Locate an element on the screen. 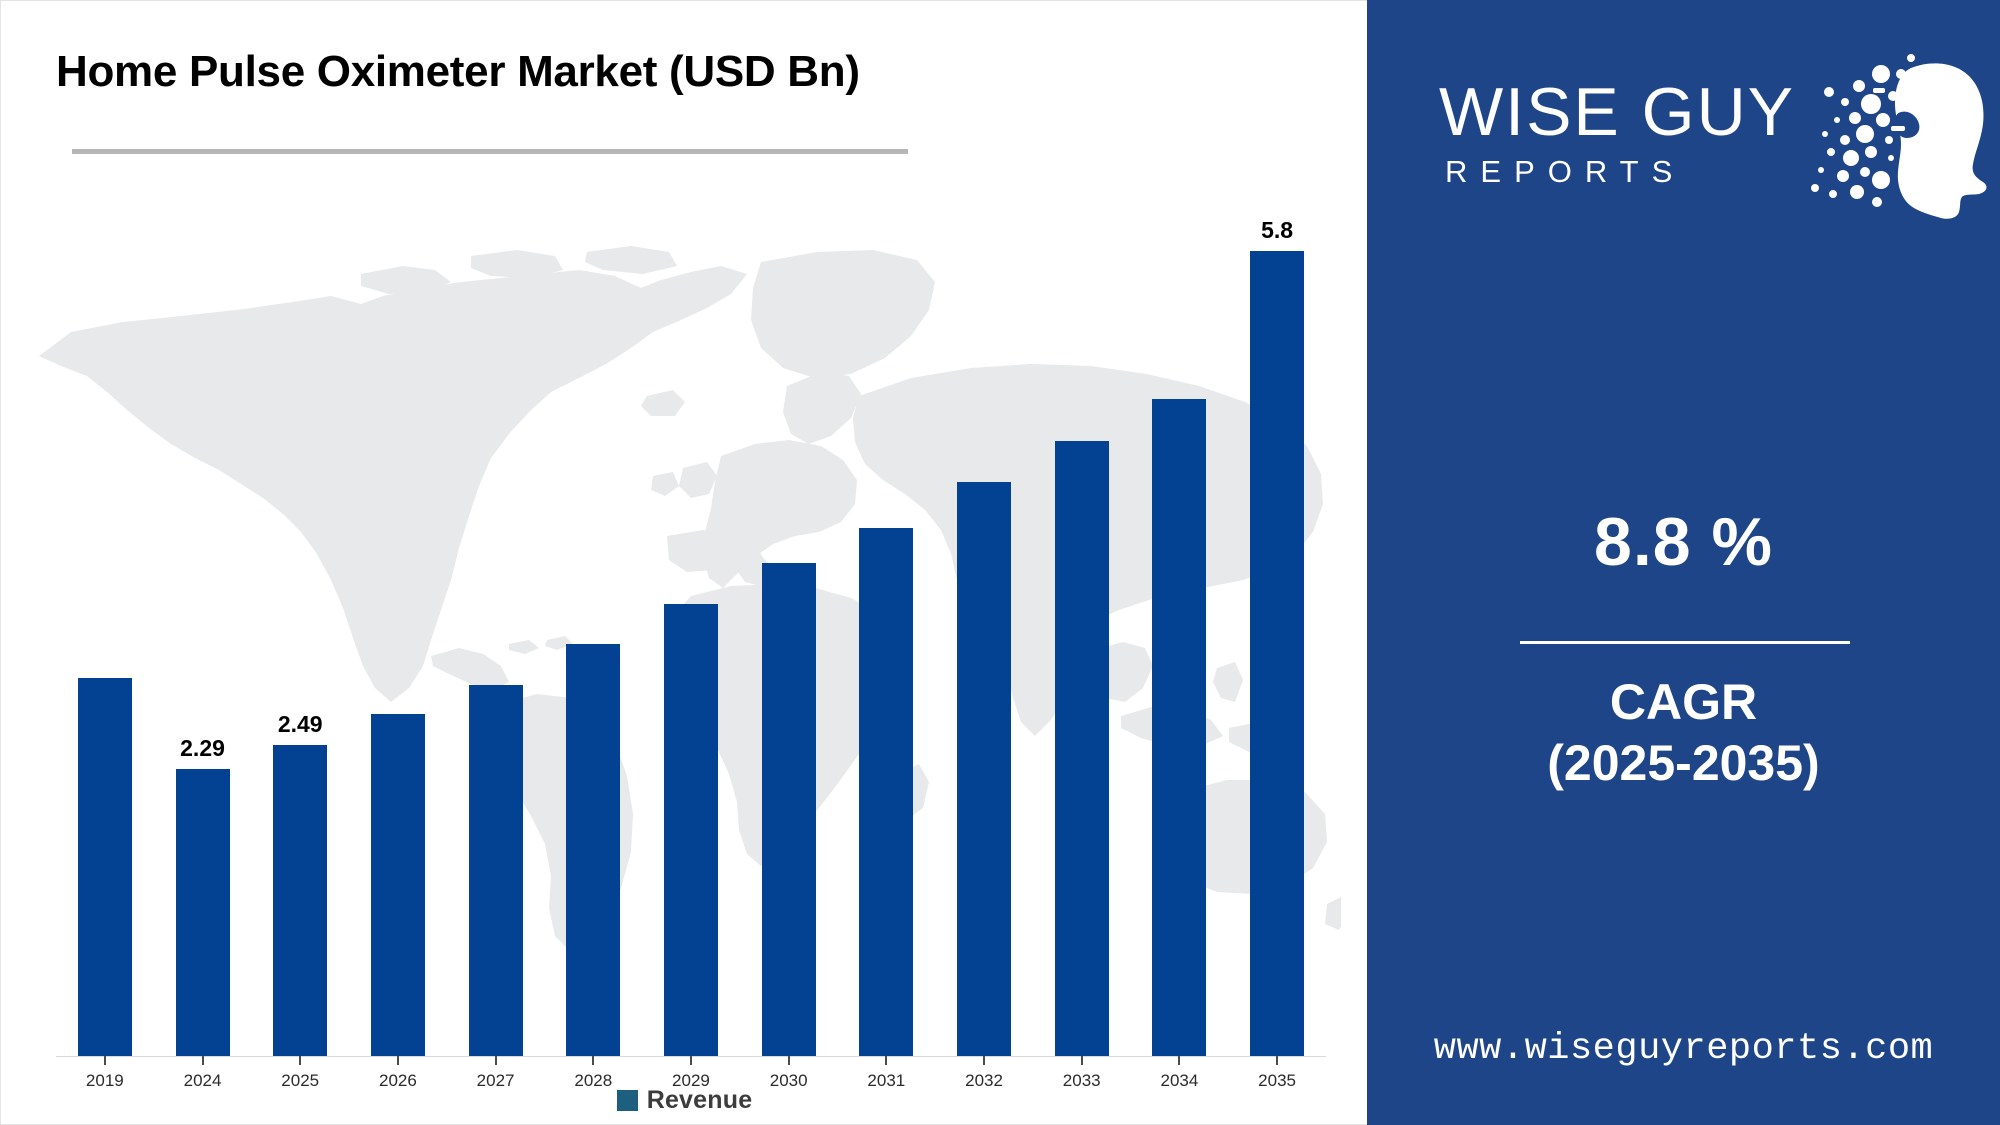  bar-2034 is located at coordinates (1179, 727).